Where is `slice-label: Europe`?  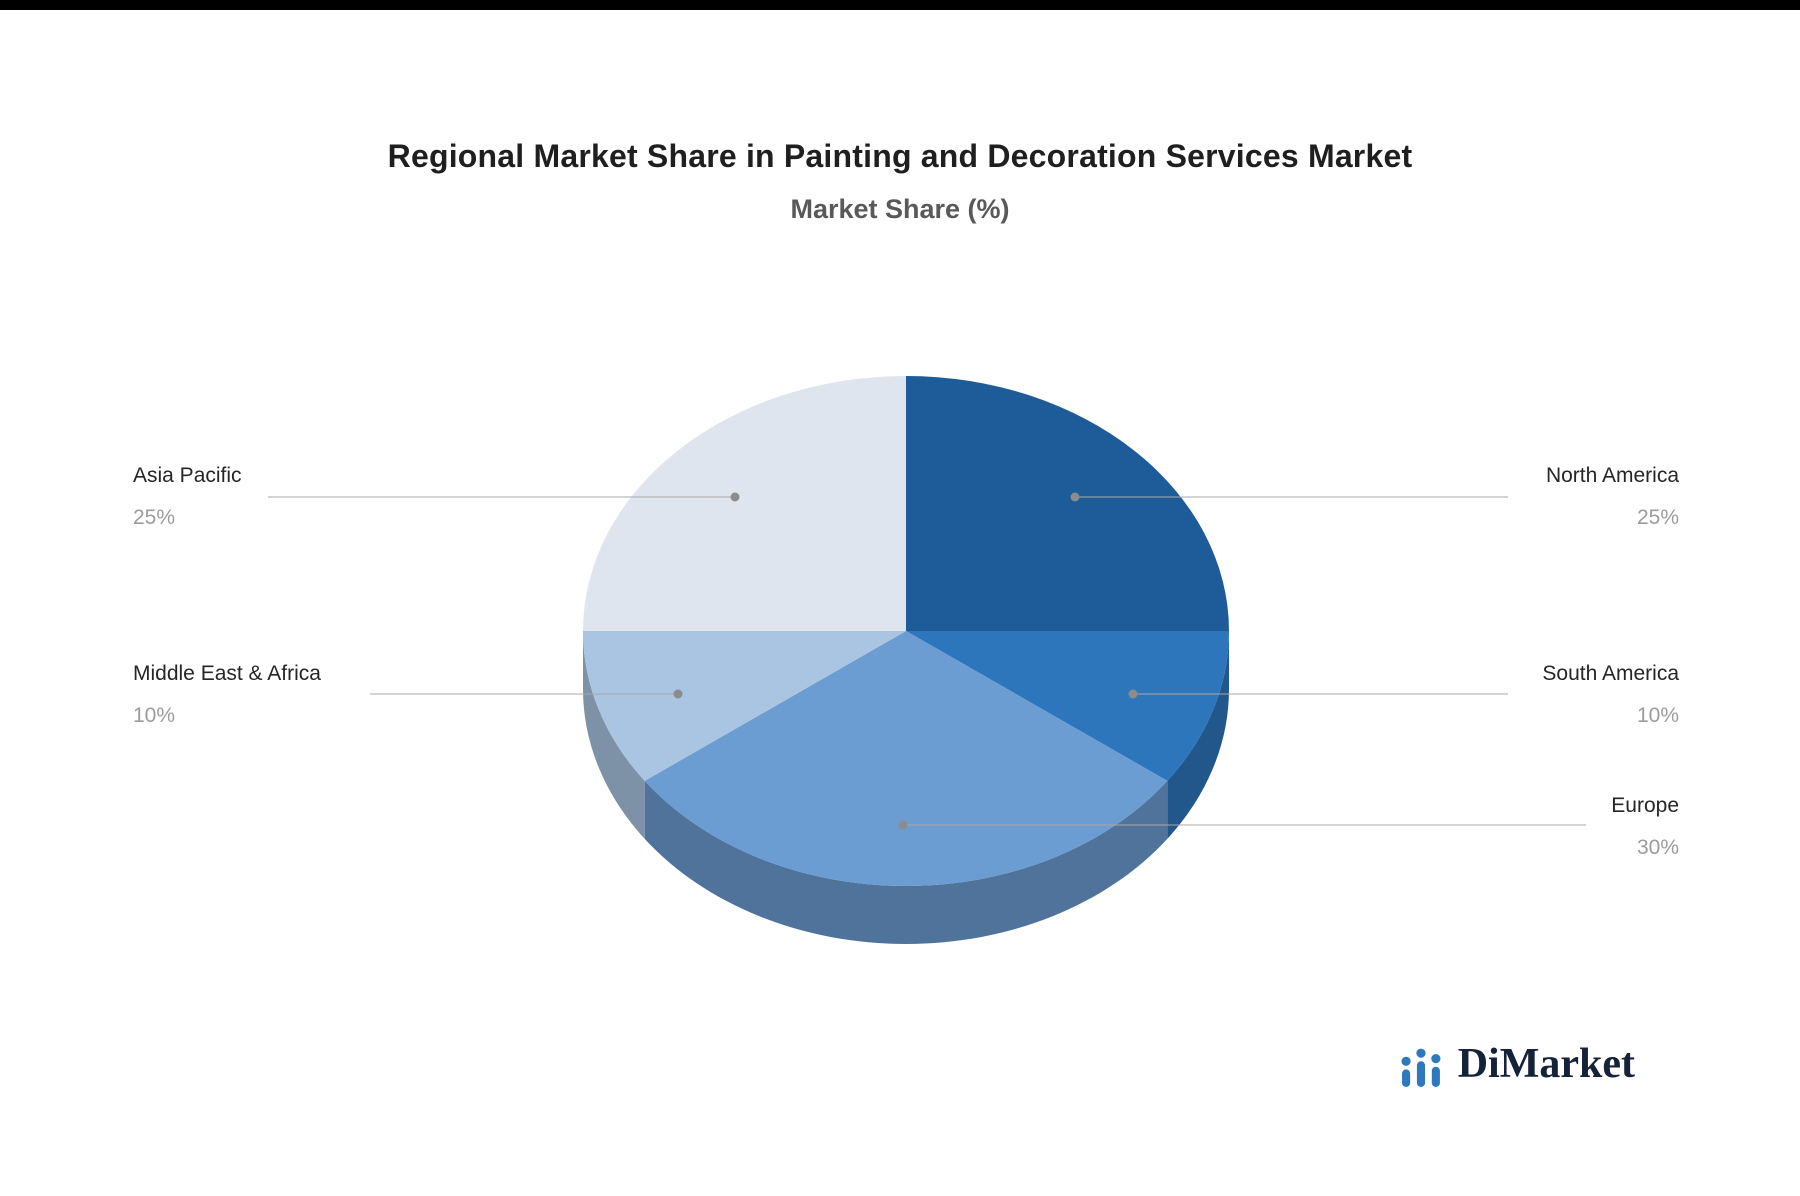 slice-label: Europe is located at coordinates (1645, 805).